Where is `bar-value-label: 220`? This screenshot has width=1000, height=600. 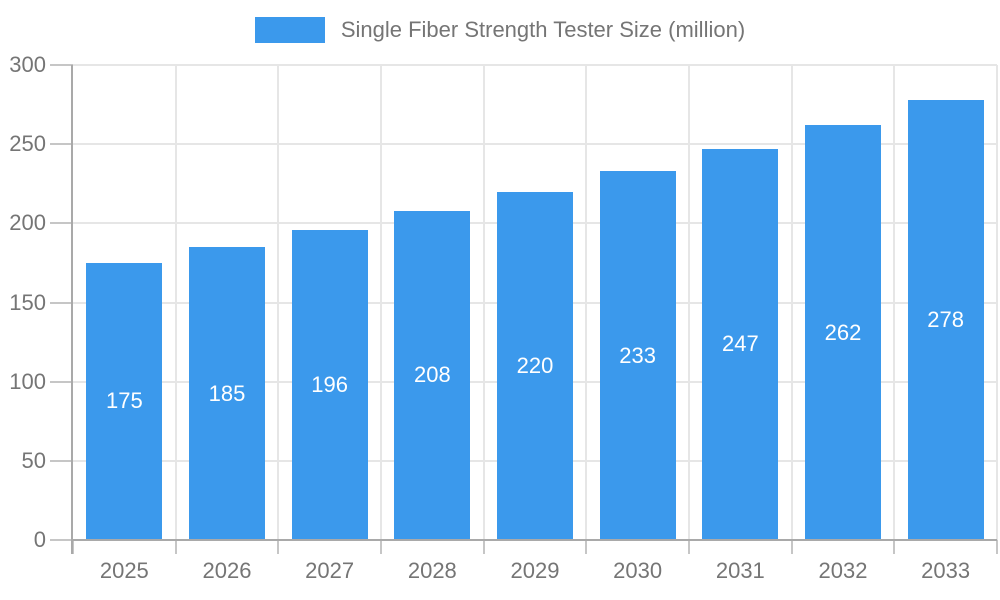
bar-value-label: 220 is located at coordinates (535, 365).